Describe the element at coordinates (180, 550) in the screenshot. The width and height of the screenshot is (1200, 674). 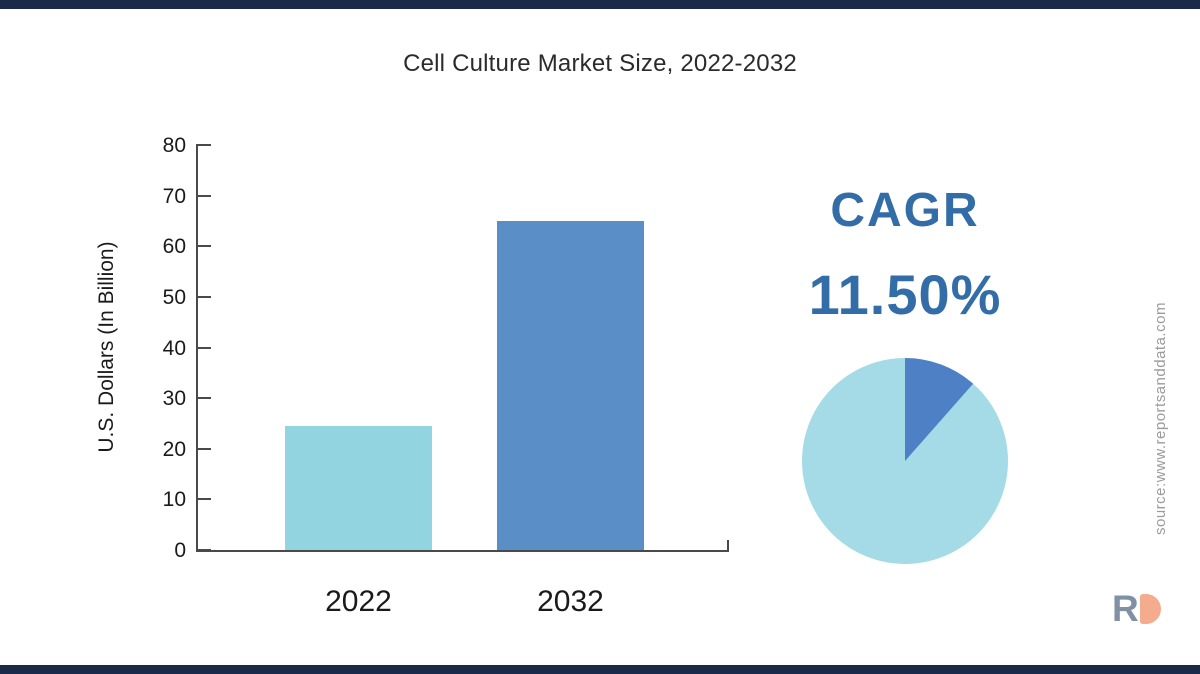
I see `y-tick-label: 0` at that location.